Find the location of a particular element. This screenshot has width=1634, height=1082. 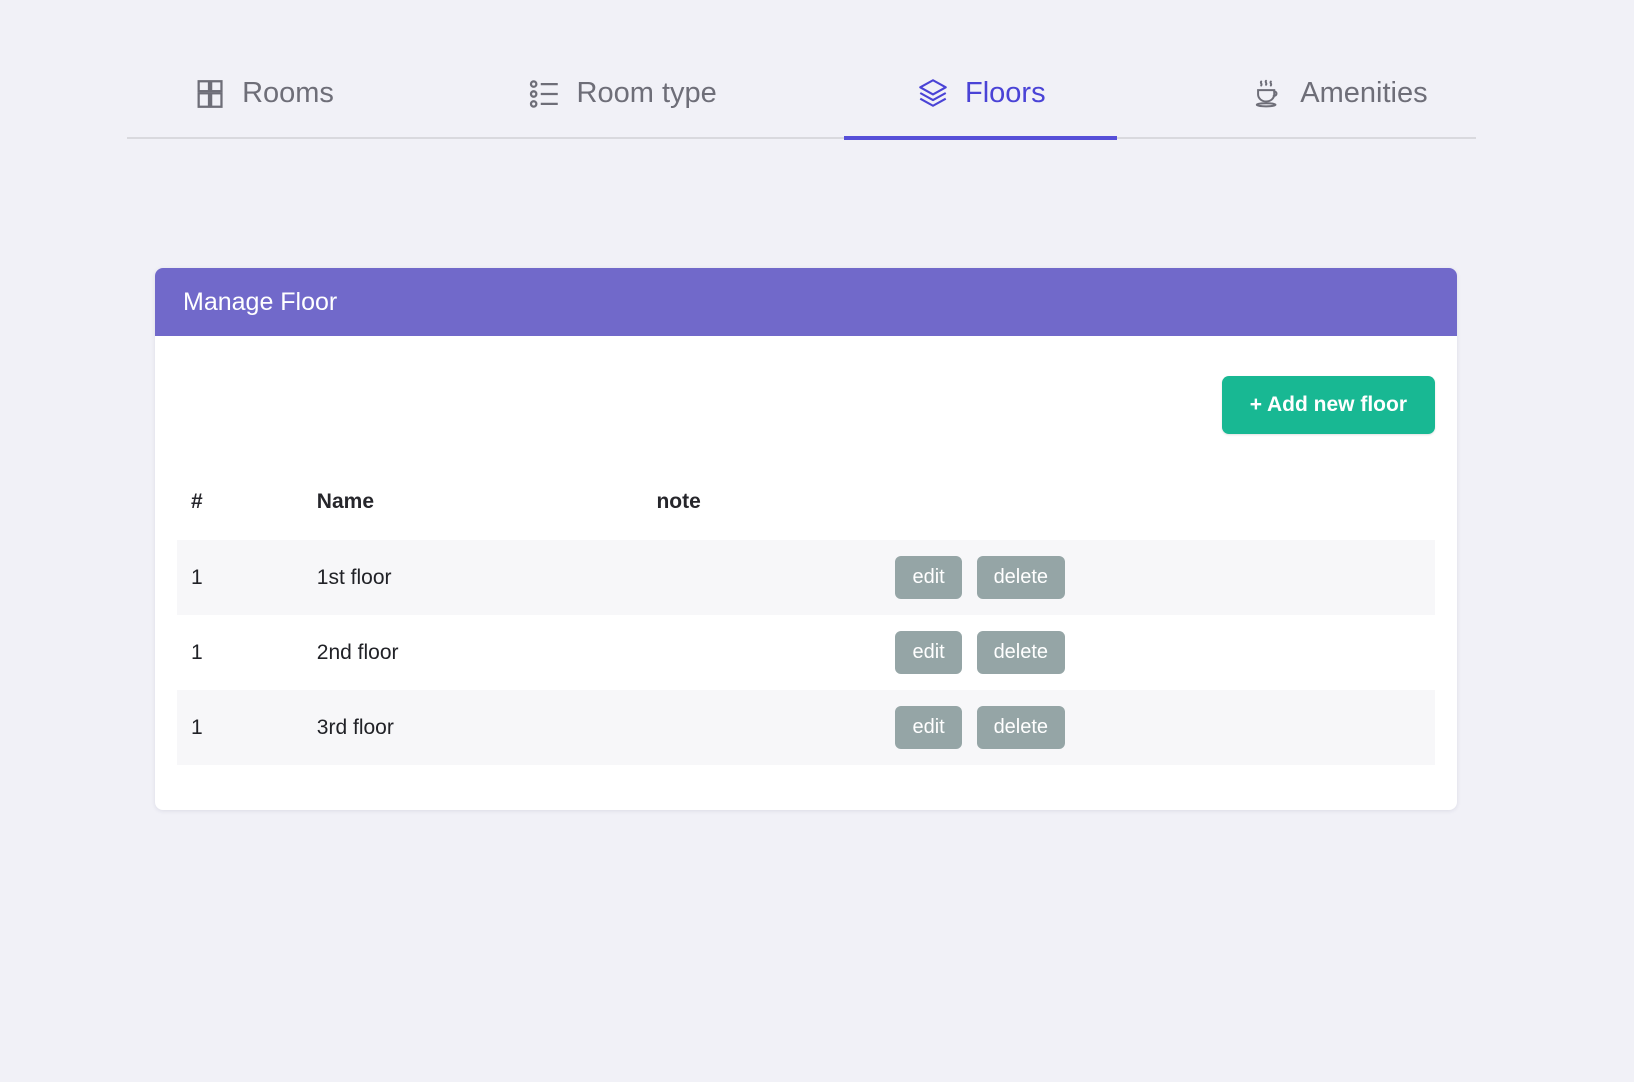

row-name-cell: 2nd floor is located at coordinates (357, 652).